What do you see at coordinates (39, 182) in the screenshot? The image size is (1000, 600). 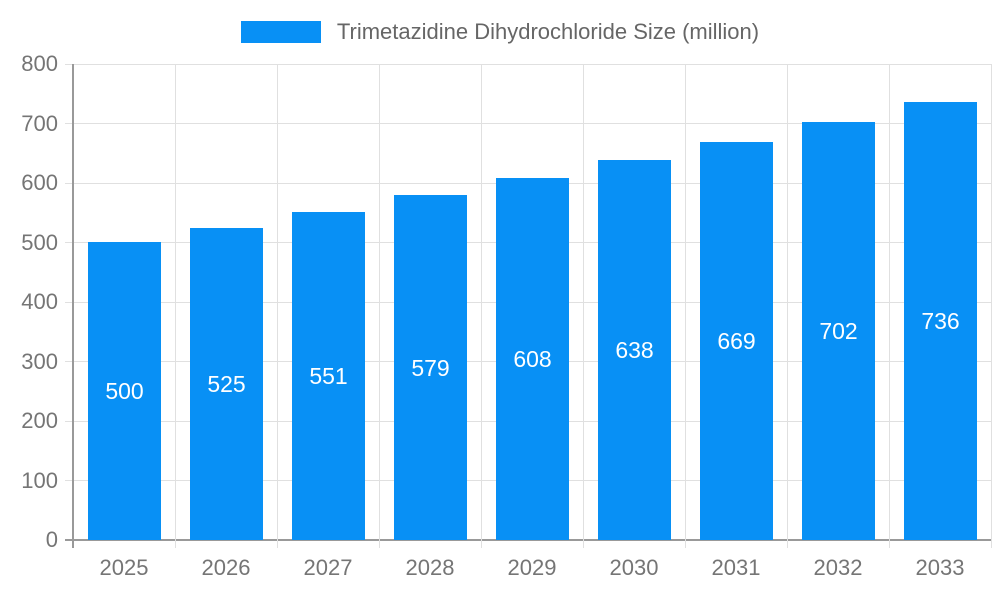 I see `y-axis-tick-label: 600` at bounding box center [39, 182].